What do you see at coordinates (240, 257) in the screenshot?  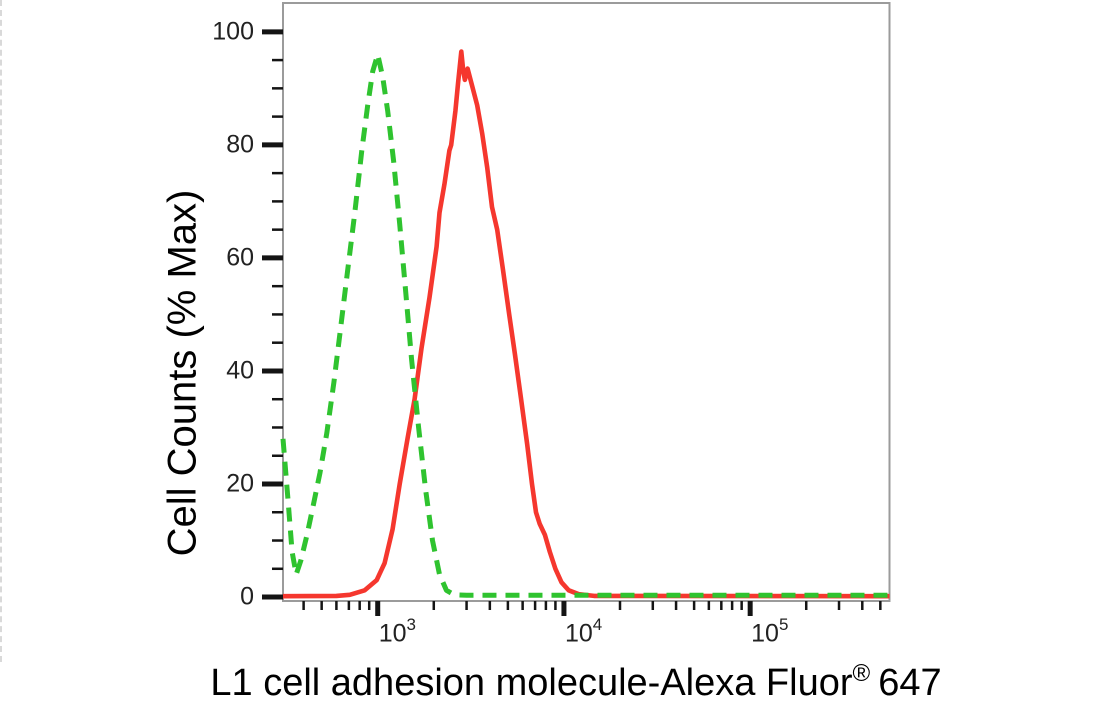 I see `y-tick-label: 60` at bounding box center [240, 257].